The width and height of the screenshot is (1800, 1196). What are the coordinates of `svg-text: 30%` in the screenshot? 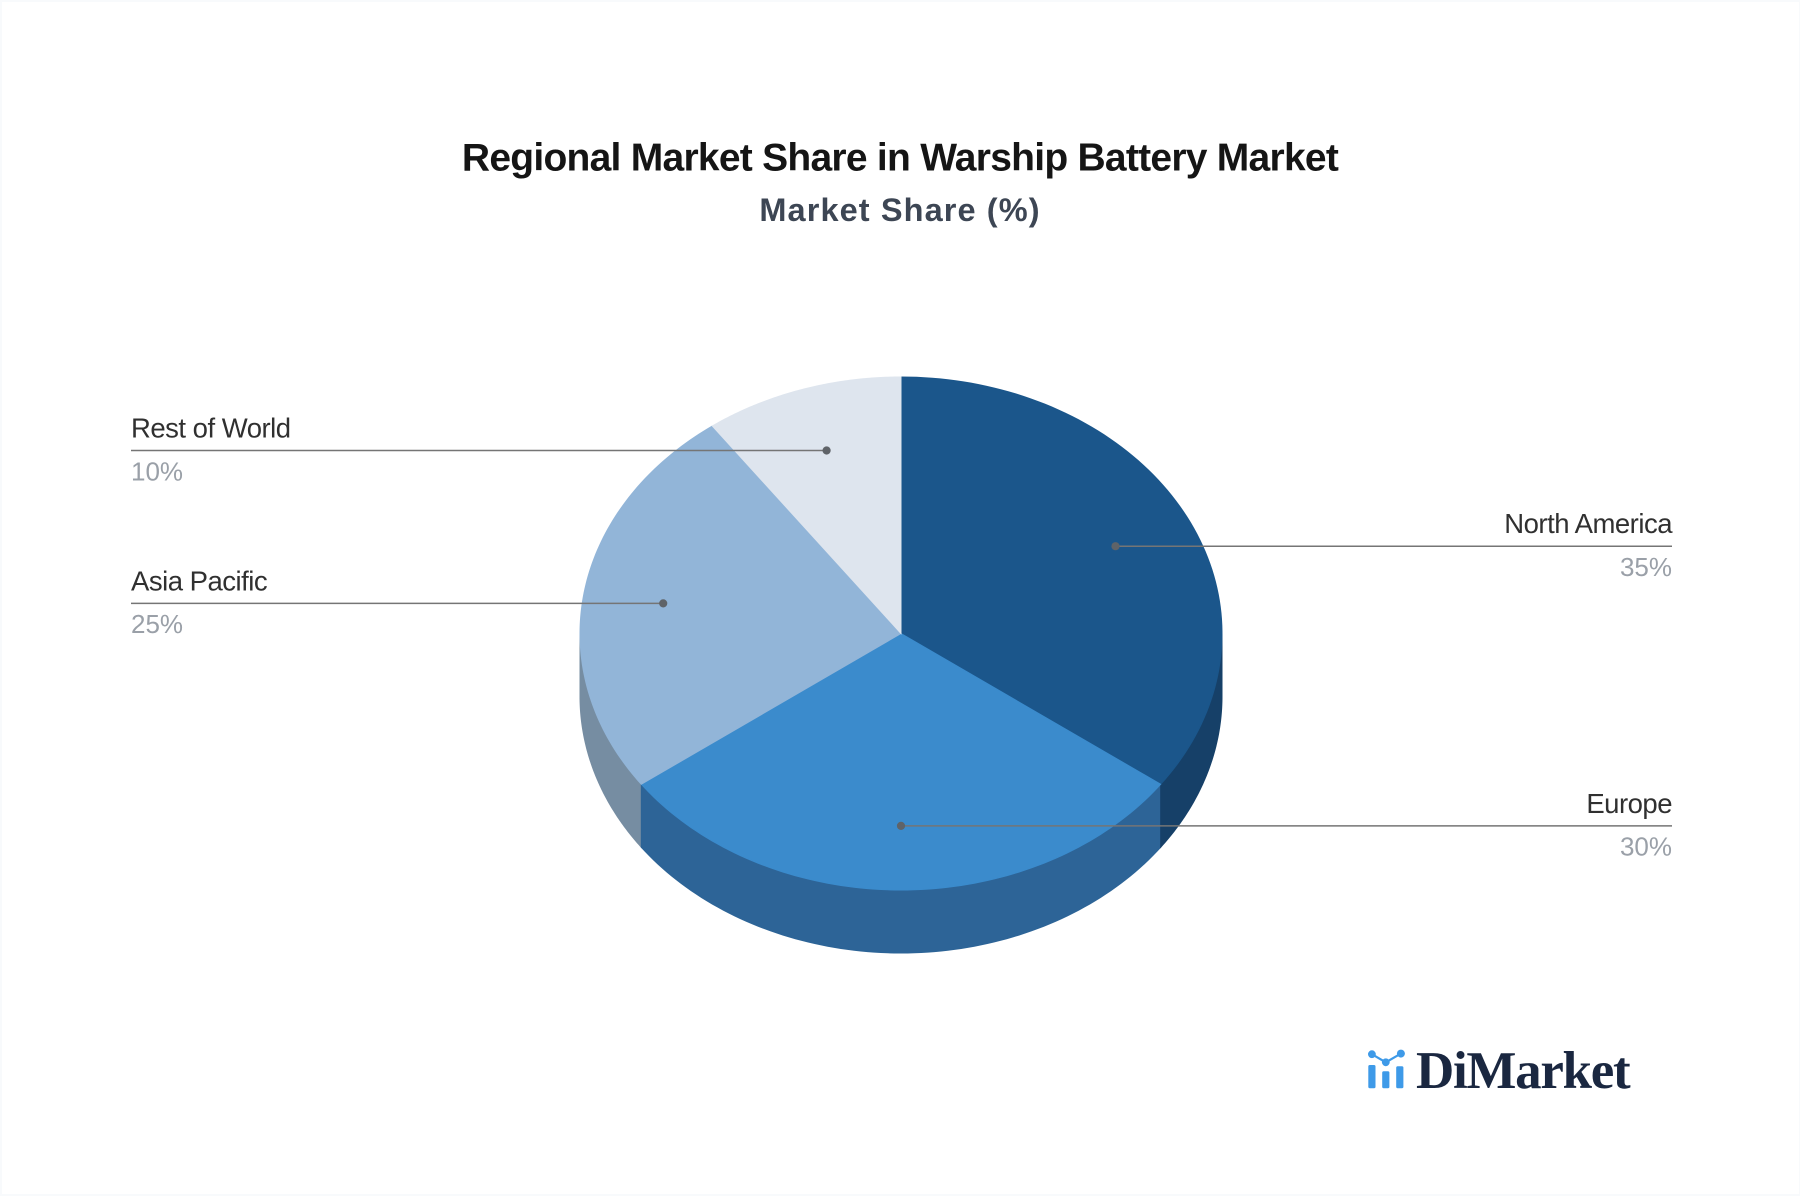 It's located at (1646, 847).